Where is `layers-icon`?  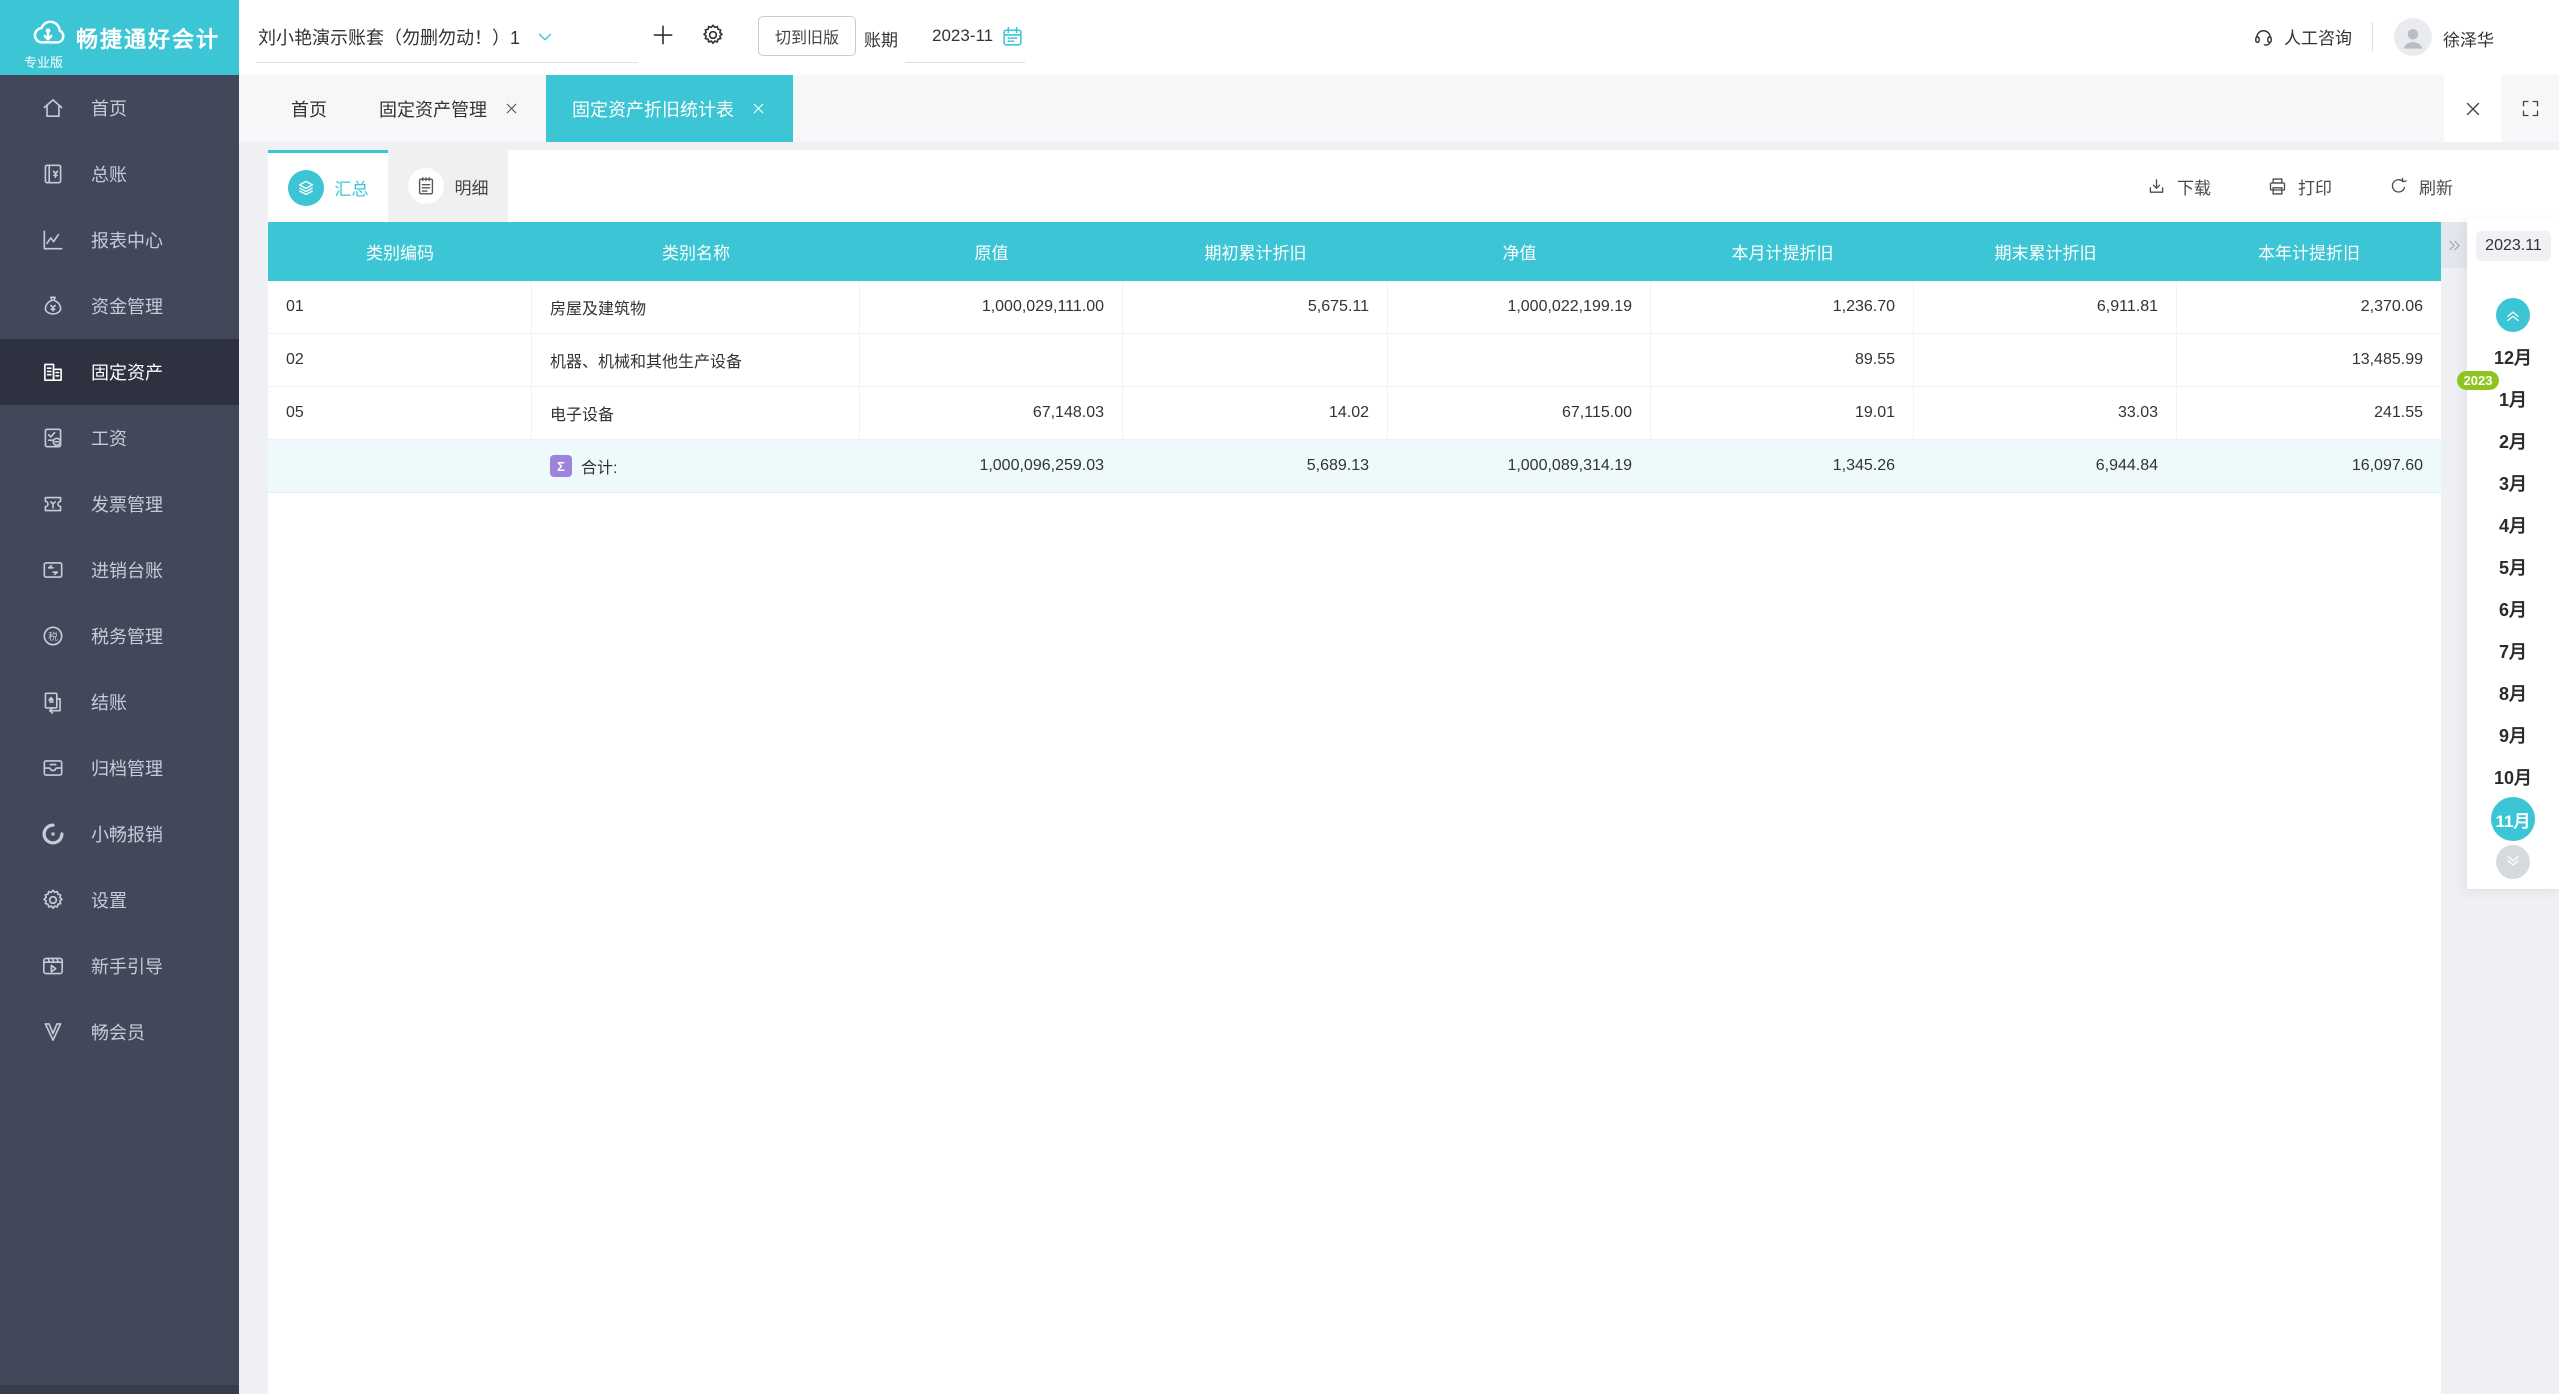
layers-icon is located at coordinates (305, 187).